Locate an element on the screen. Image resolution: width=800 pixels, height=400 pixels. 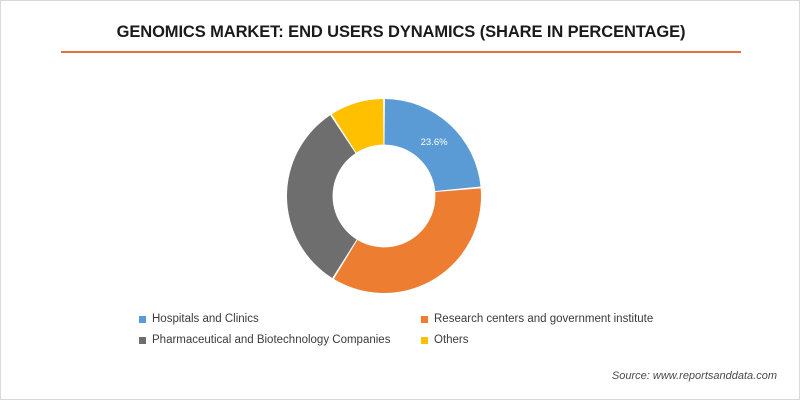
source-note: Source: www.reportsanddata.com is located at coordinates (694, 376).